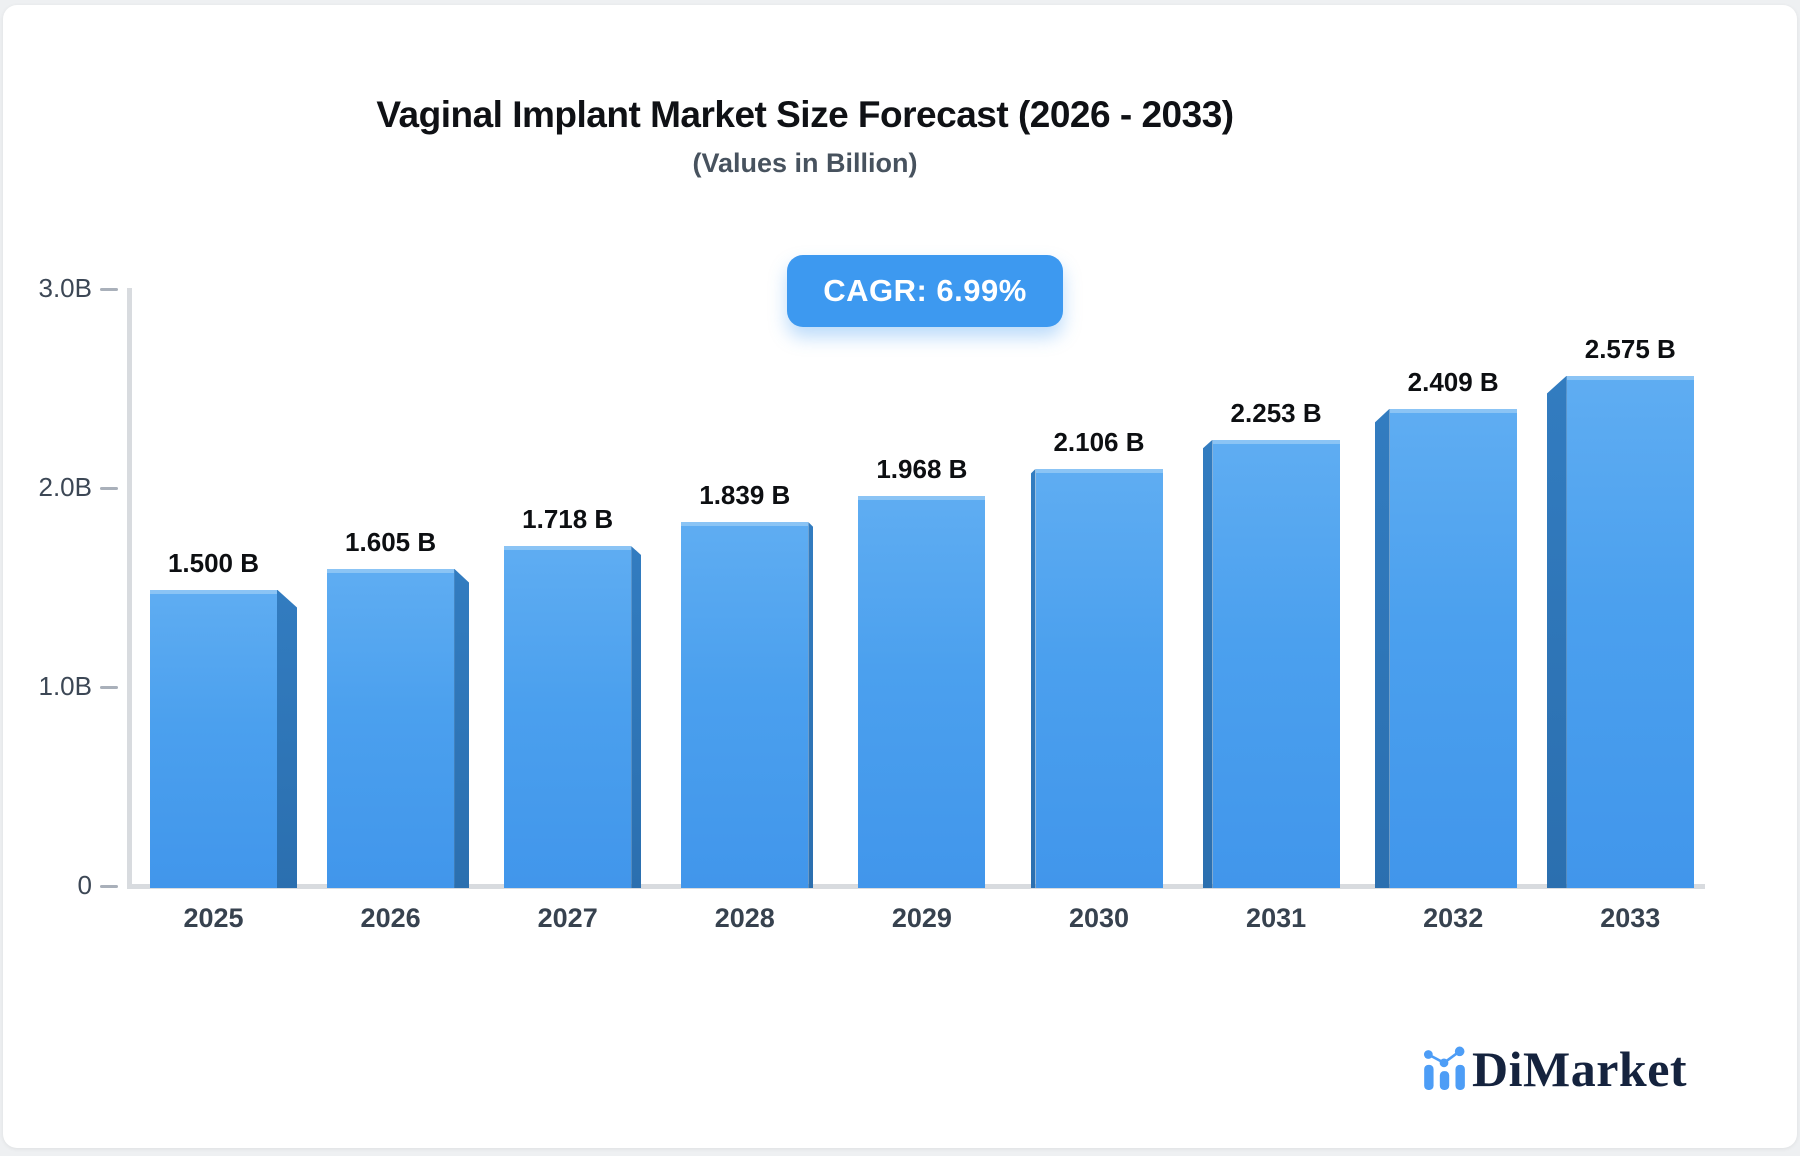 This screenshot has height=1156, width=1800. I want to click on x-axis-label: 2033, so click(1630, 918).